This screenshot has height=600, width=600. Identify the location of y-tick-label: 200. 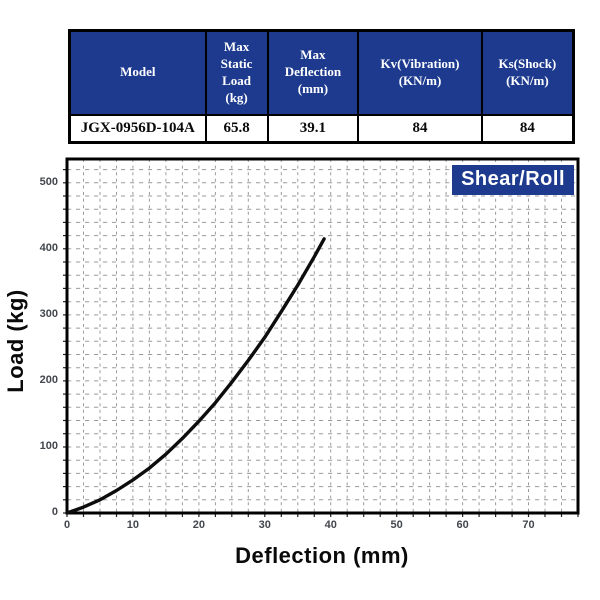
(48, 379).